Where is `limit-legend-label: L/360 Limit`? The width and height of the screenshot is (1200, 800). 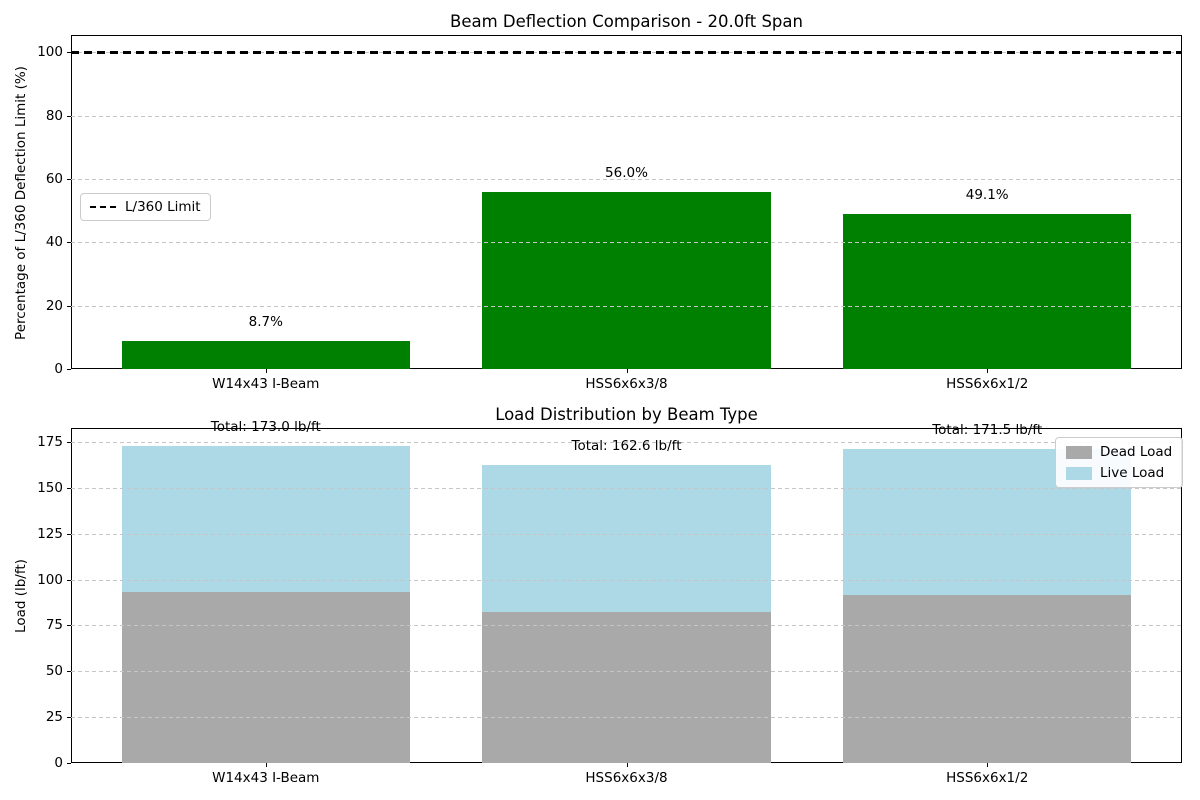 limit-legend-label: L/360 Limit is located at coordinates (163, 207).